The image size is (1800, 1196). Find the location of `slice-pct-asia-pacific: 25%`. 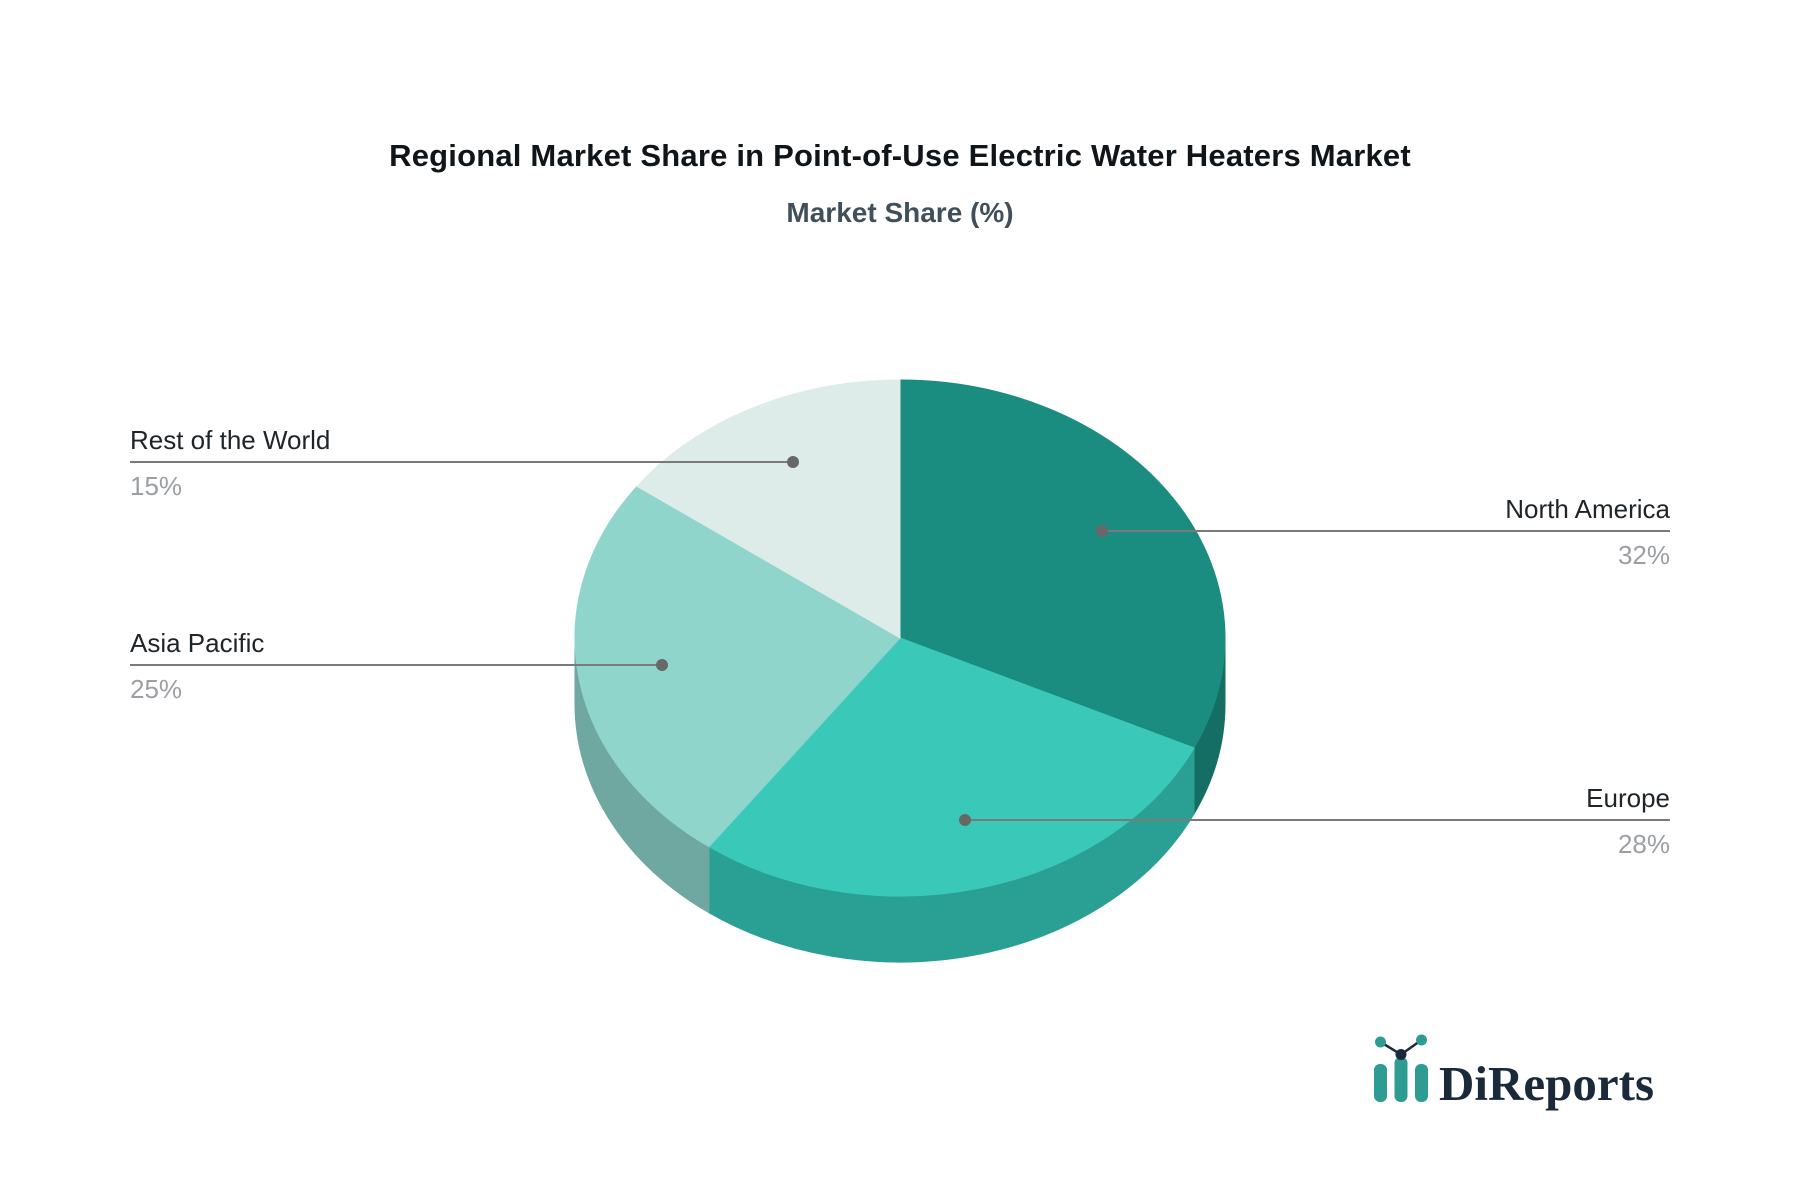

slice-pct-asia-pacific: 25% is located at coordinates (156, 689).